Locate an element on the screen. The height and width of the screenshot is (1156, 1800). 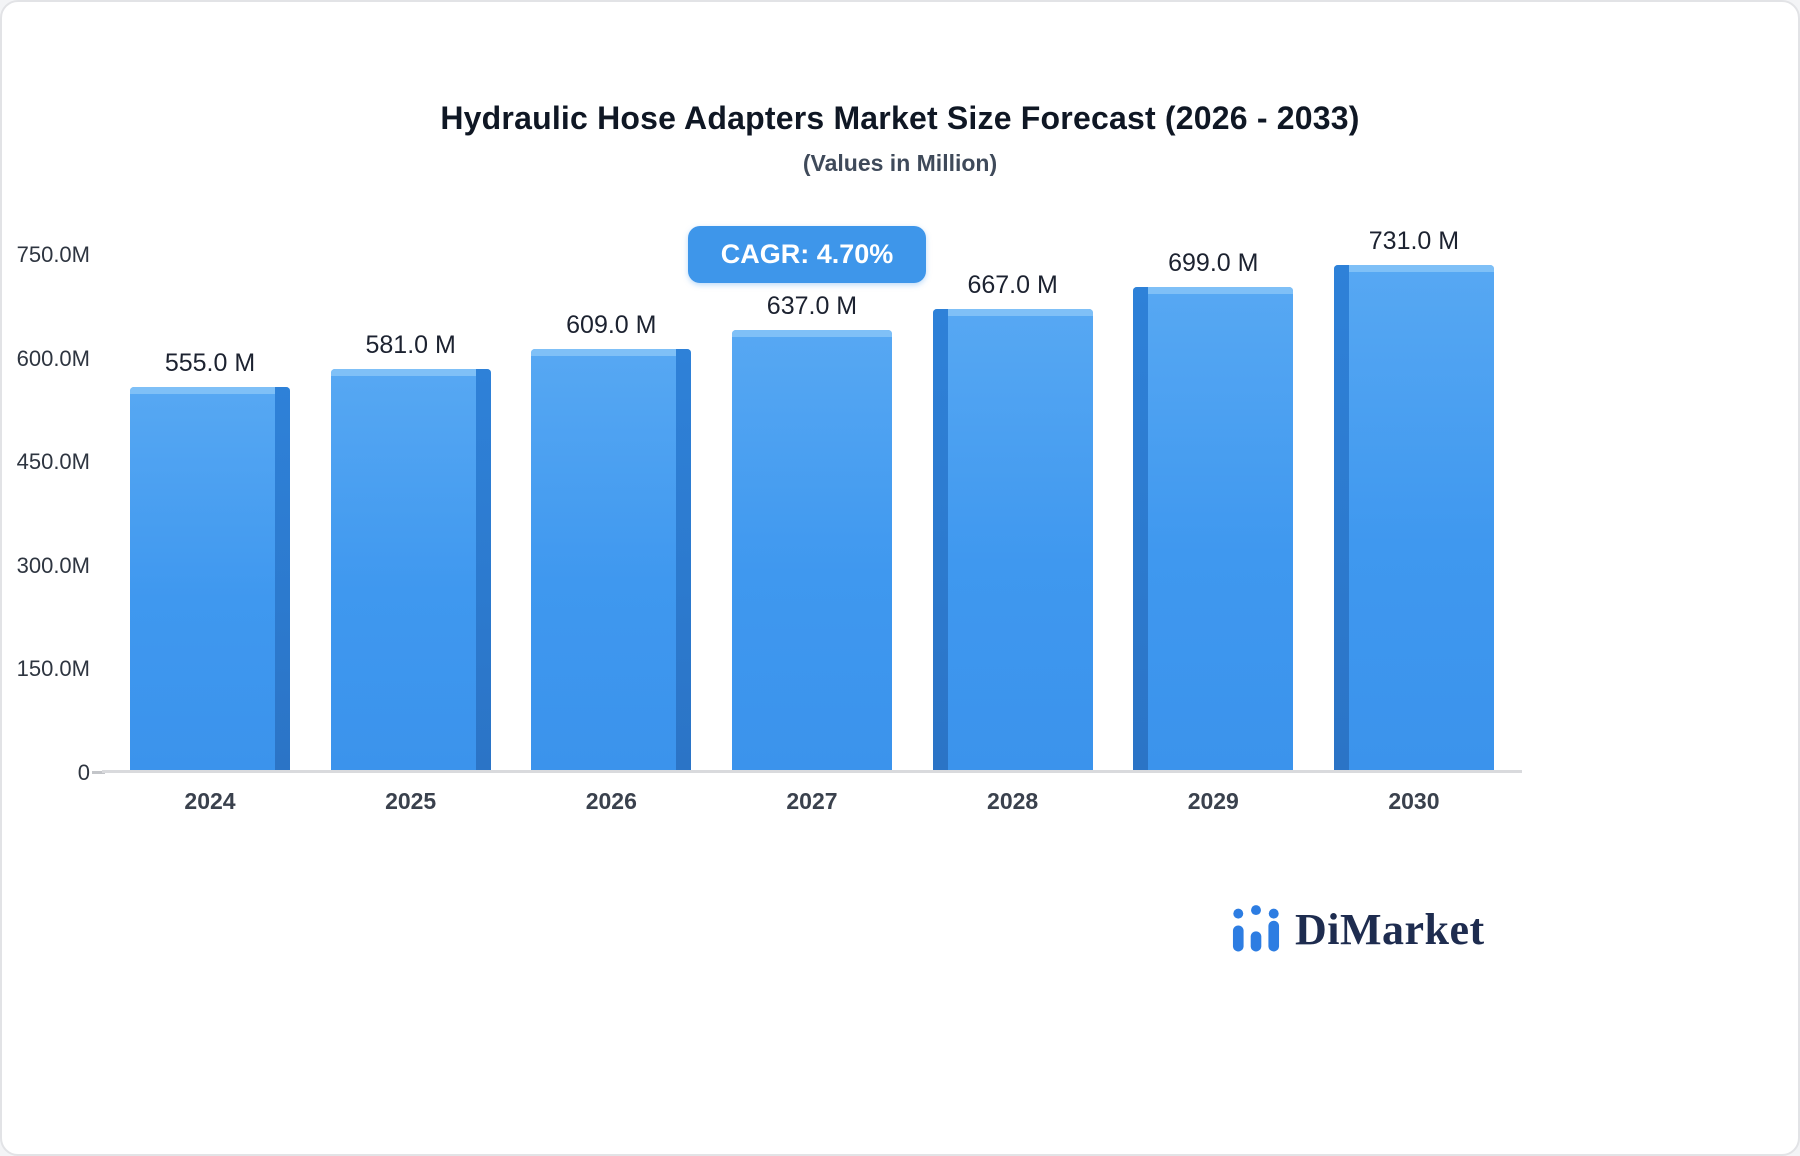
x-axis-label-2025: 2025 is located at coordinates (411, 801).